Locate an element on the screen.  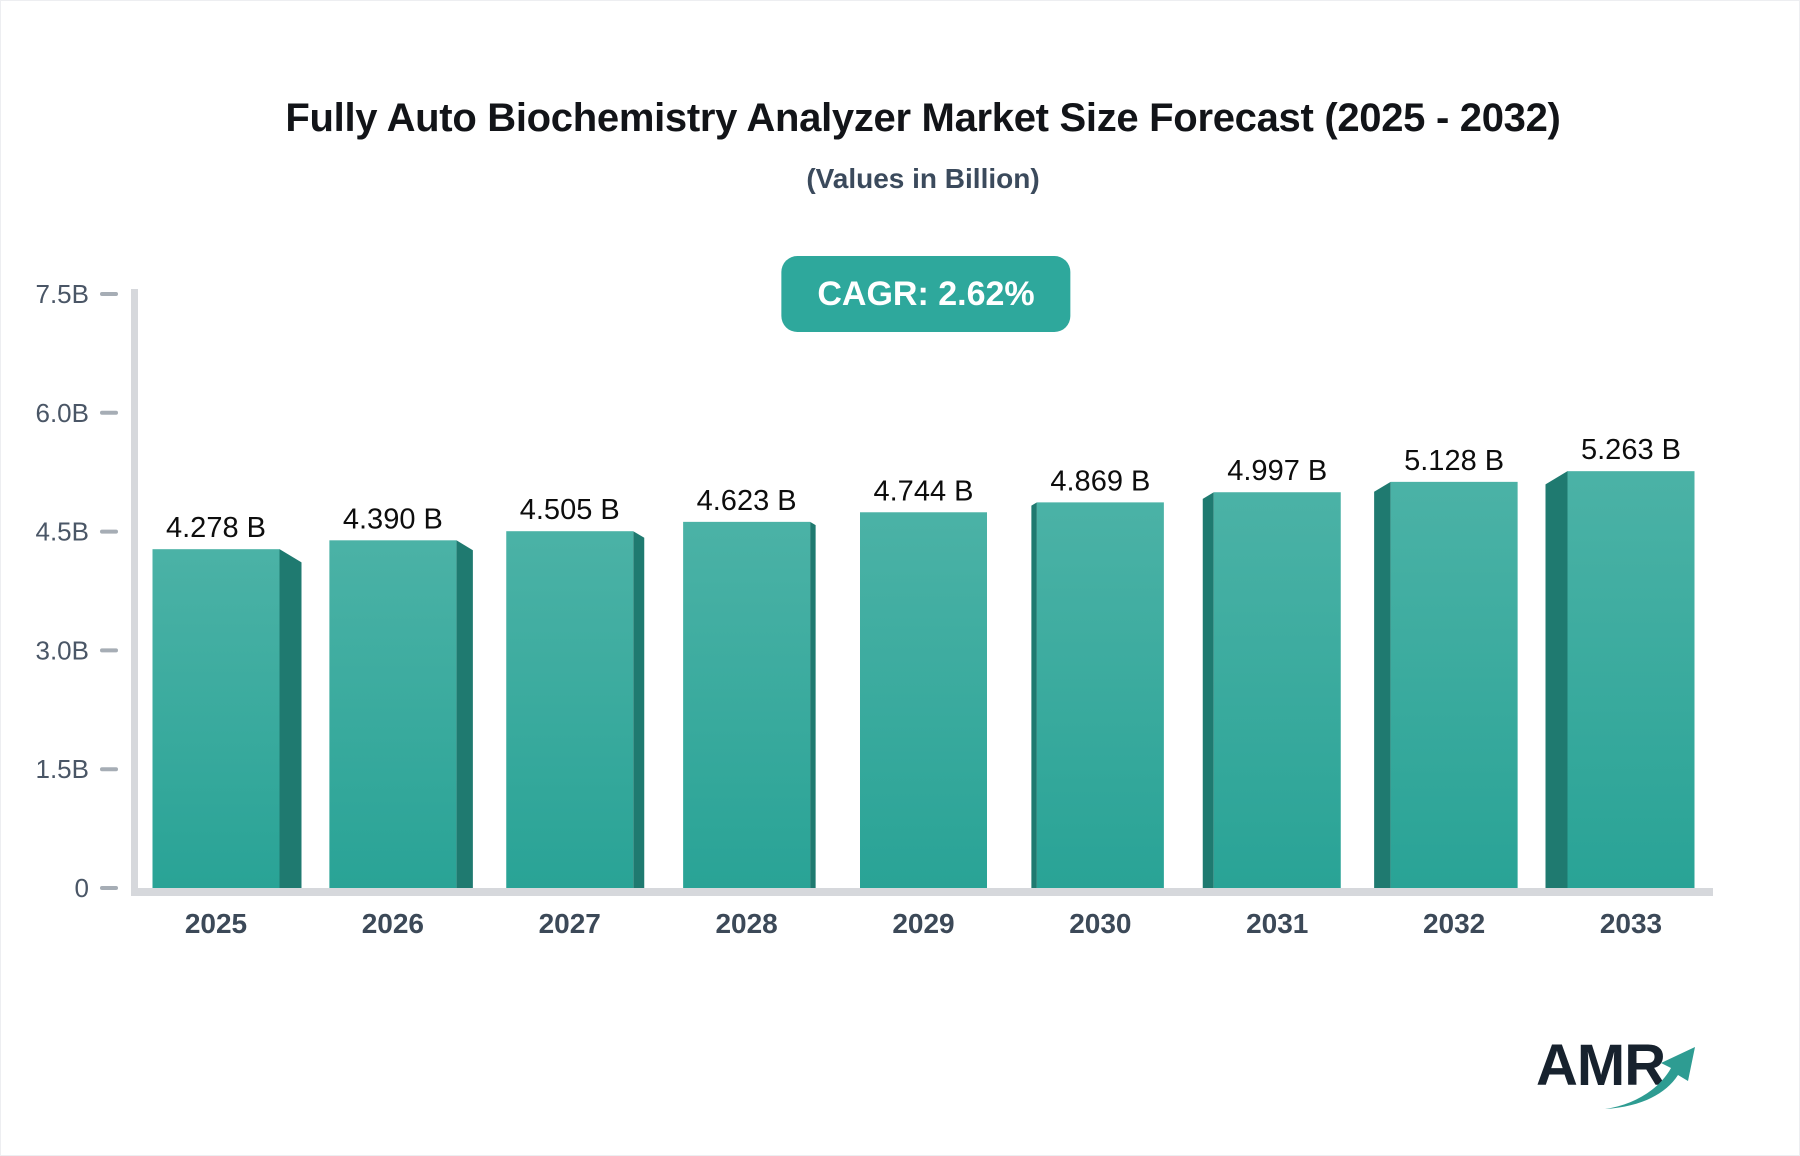
bar-group-2027: 4.505 B 2027 is located at coordinates (575, 716).